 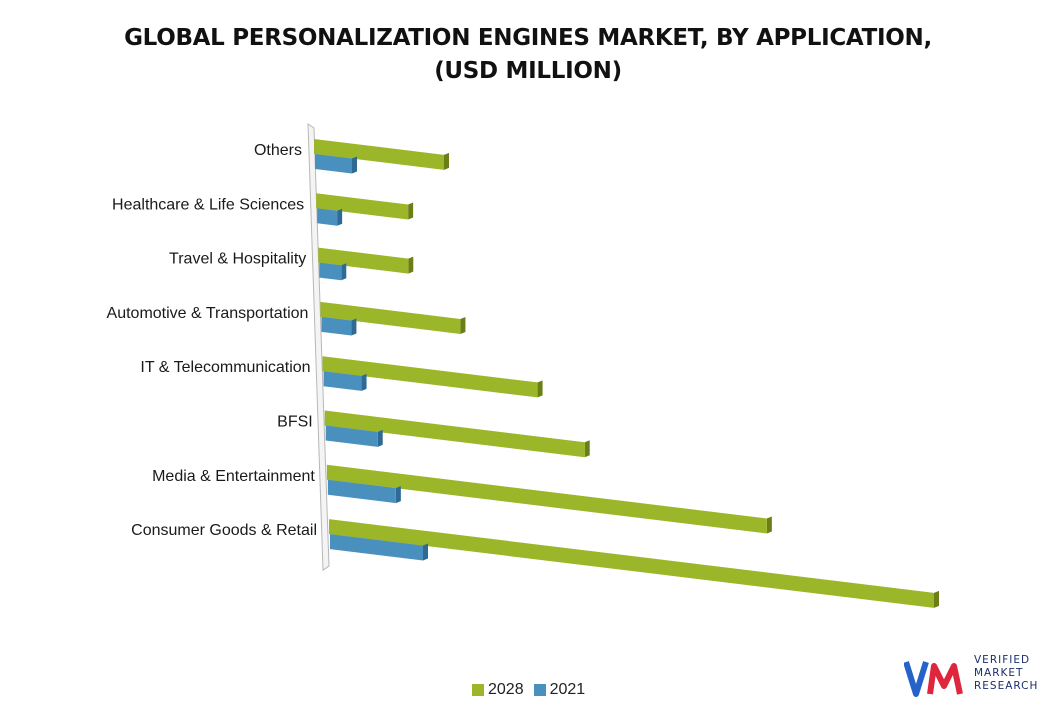 What do you see at coordinates (361, 491) in the screenshot?
I see `bar-2021-media-entertainment` at bounding box center [361, 491].